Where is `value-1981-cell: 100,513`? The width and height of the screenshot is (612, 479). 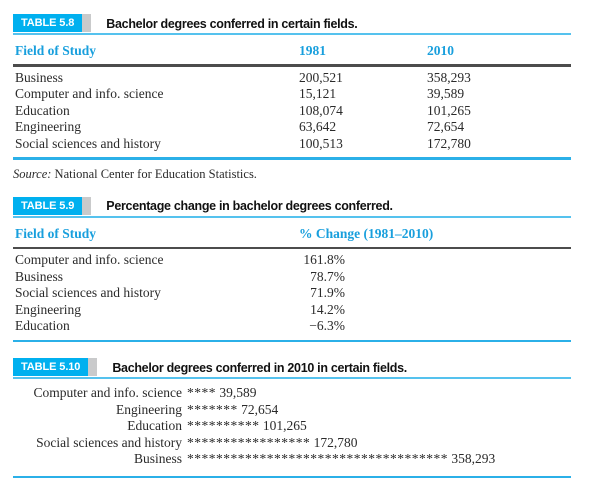
value-1981-cell: 100,513 is located at coordinates (321, 143).